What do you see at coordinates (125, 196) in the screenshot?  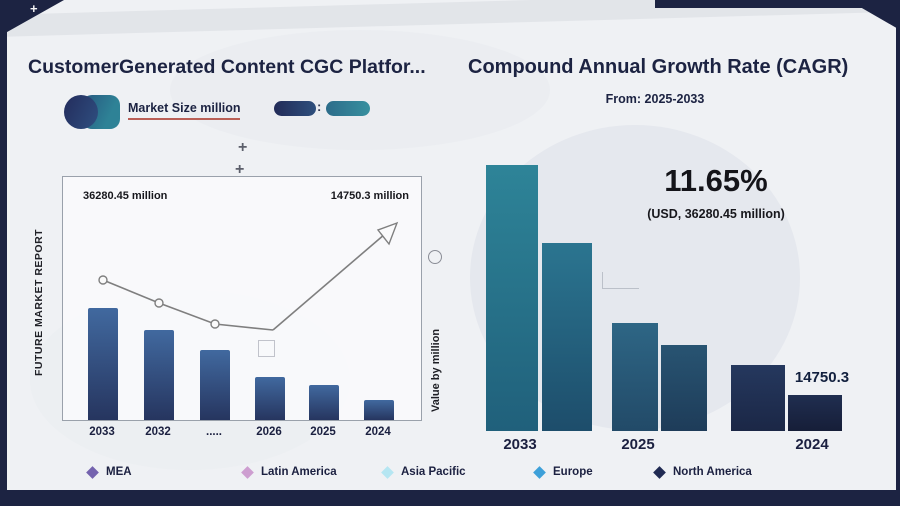 I see `left-chart-max-label: 36280.45 million` at bounding box center [125, 196].